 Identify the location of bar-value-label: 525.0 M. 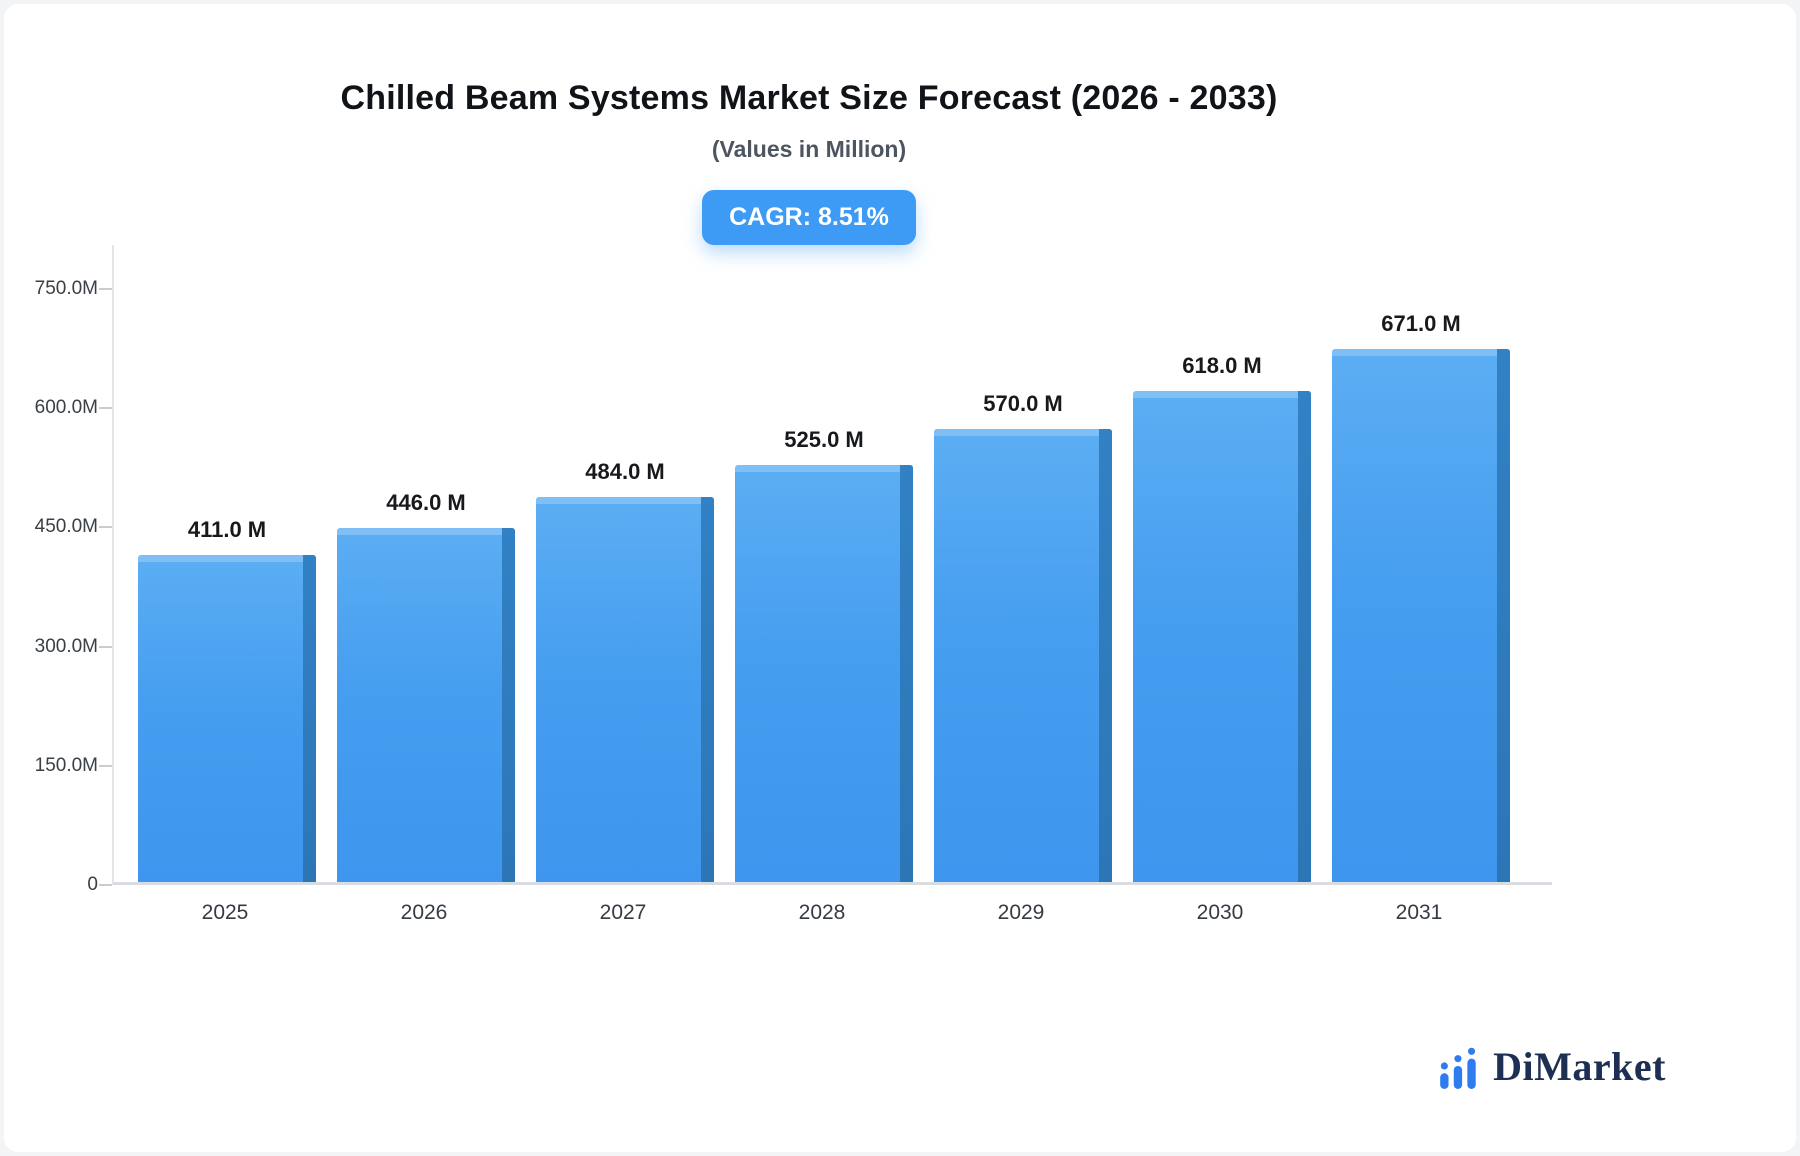
(824, 439).